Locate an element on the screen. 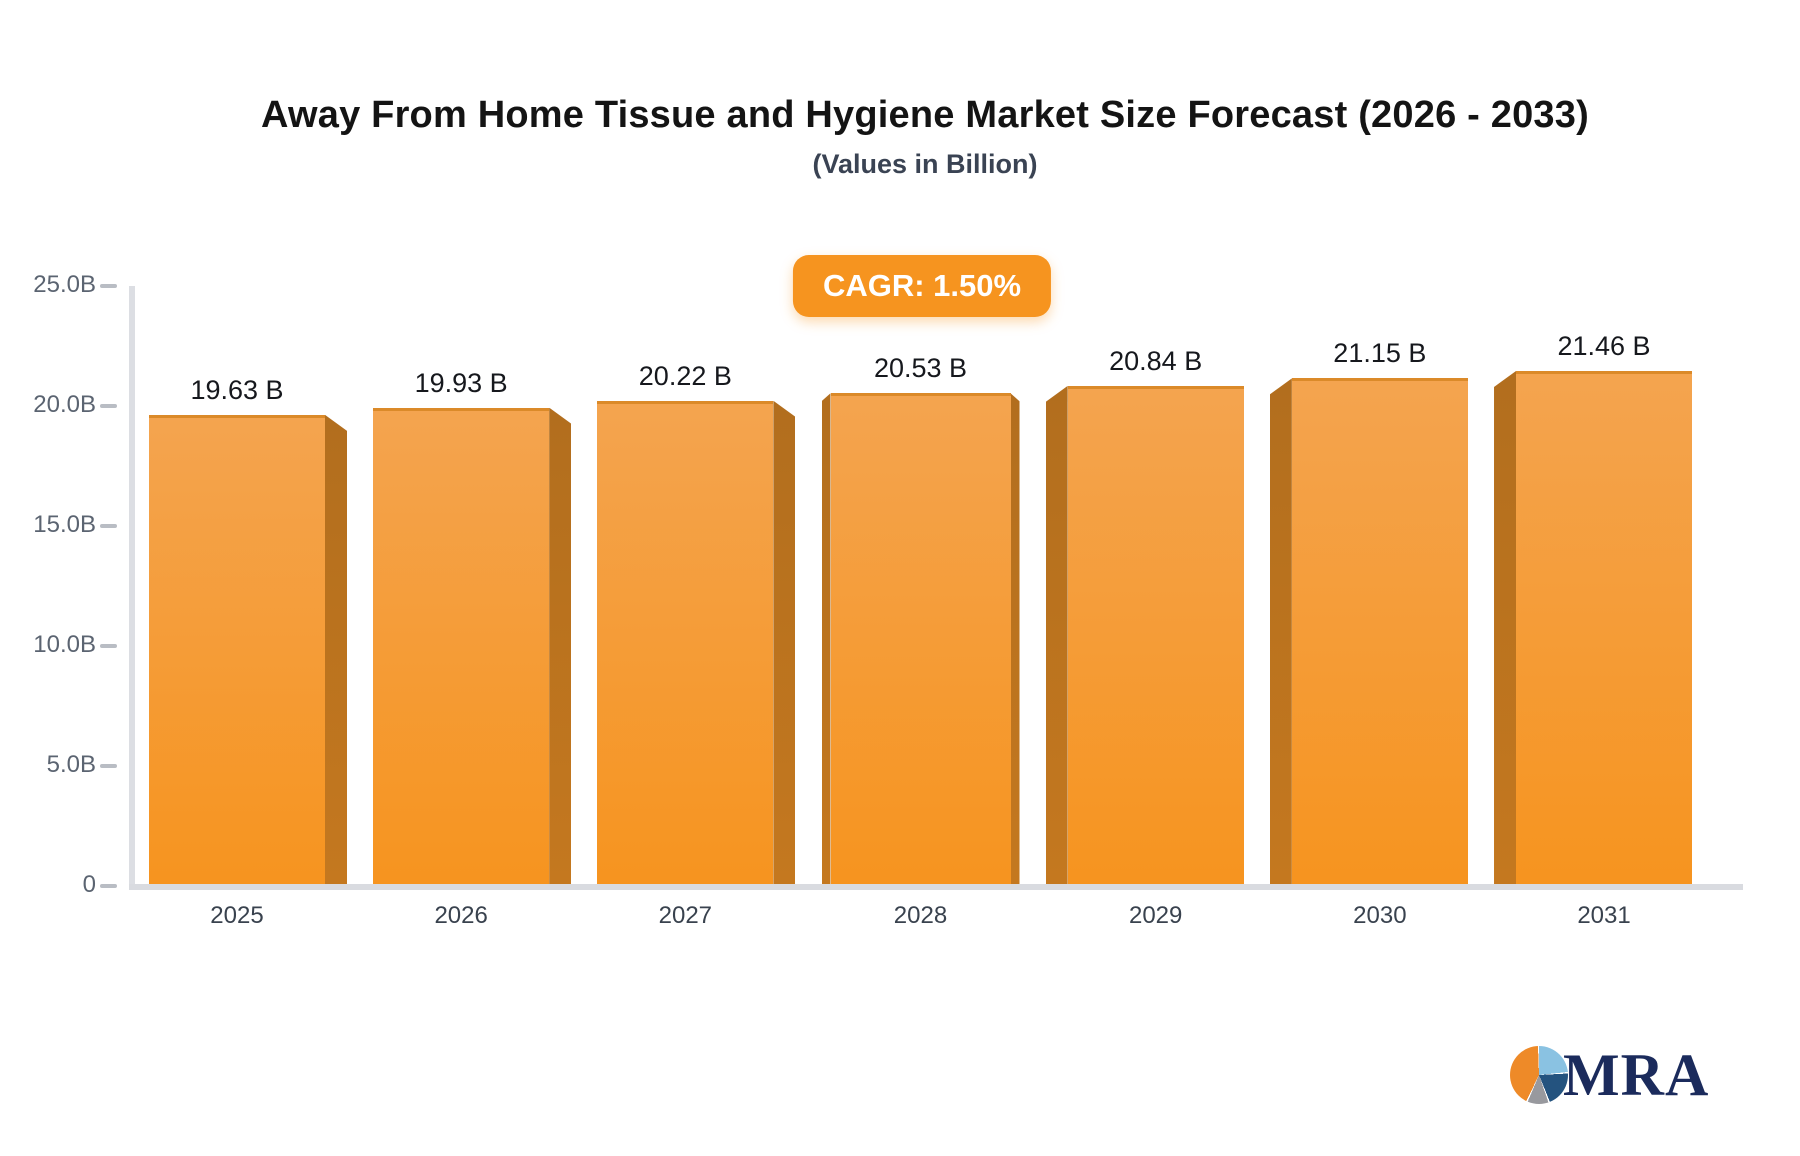  x-axis-line is located at coordinates (936, 887).